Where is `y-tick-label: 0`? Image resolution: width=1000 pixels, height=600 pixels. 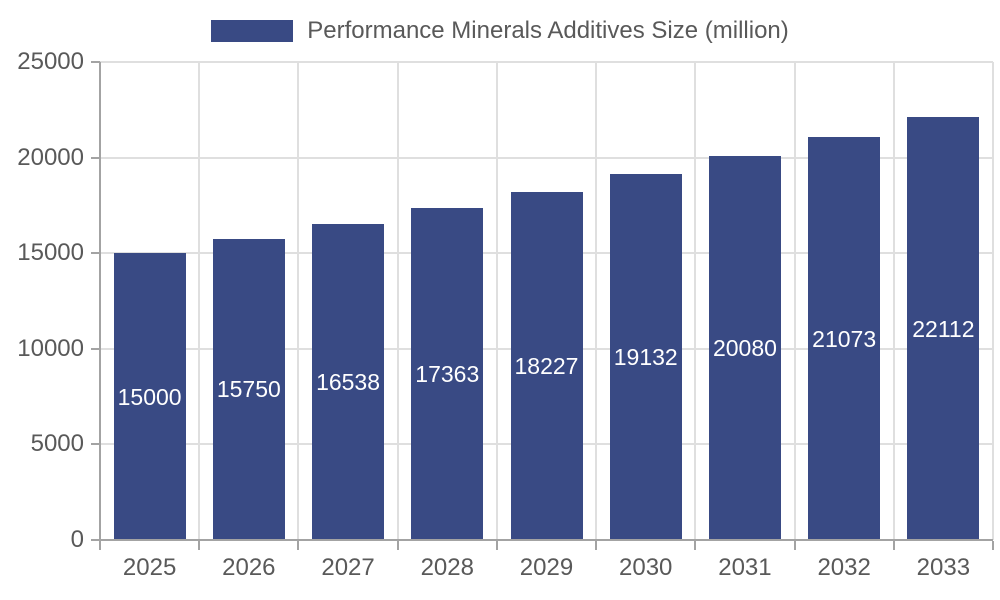
y-tick-label: 0 is located at coordinates (77, 539).